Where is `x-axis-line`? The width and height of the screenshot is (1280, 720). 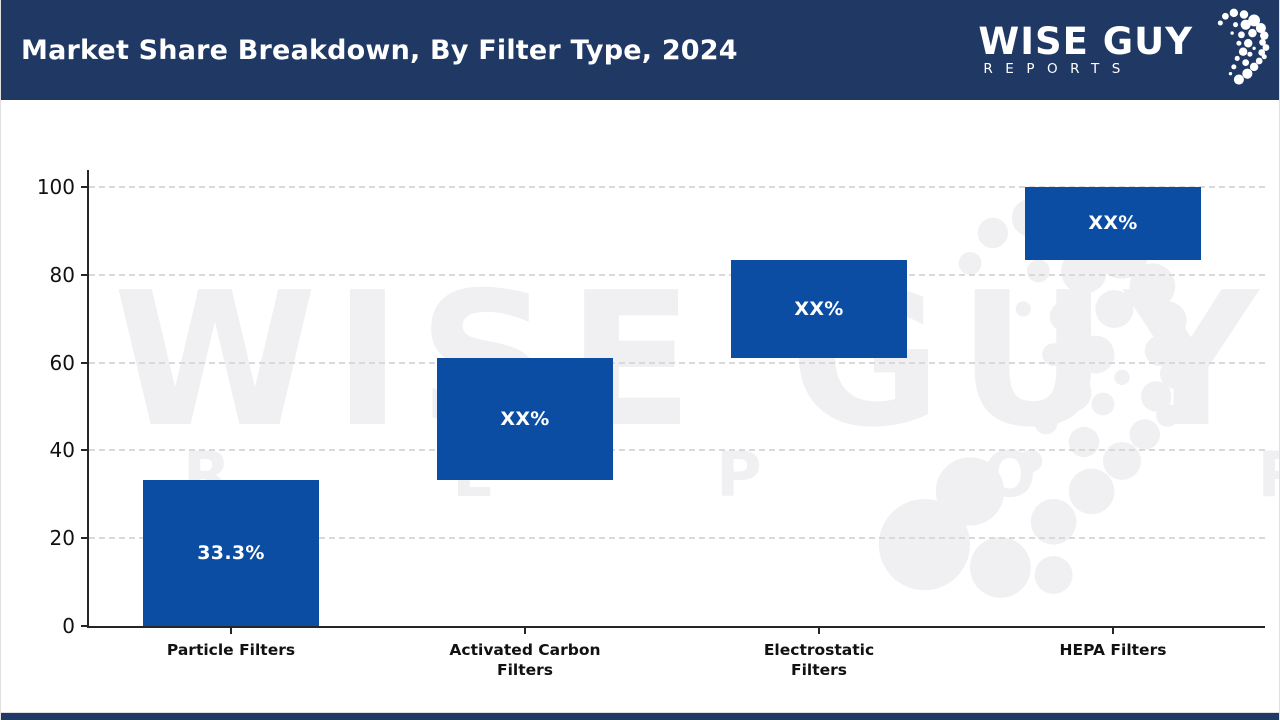 x-axis-line is located at coordinates (676, 627).